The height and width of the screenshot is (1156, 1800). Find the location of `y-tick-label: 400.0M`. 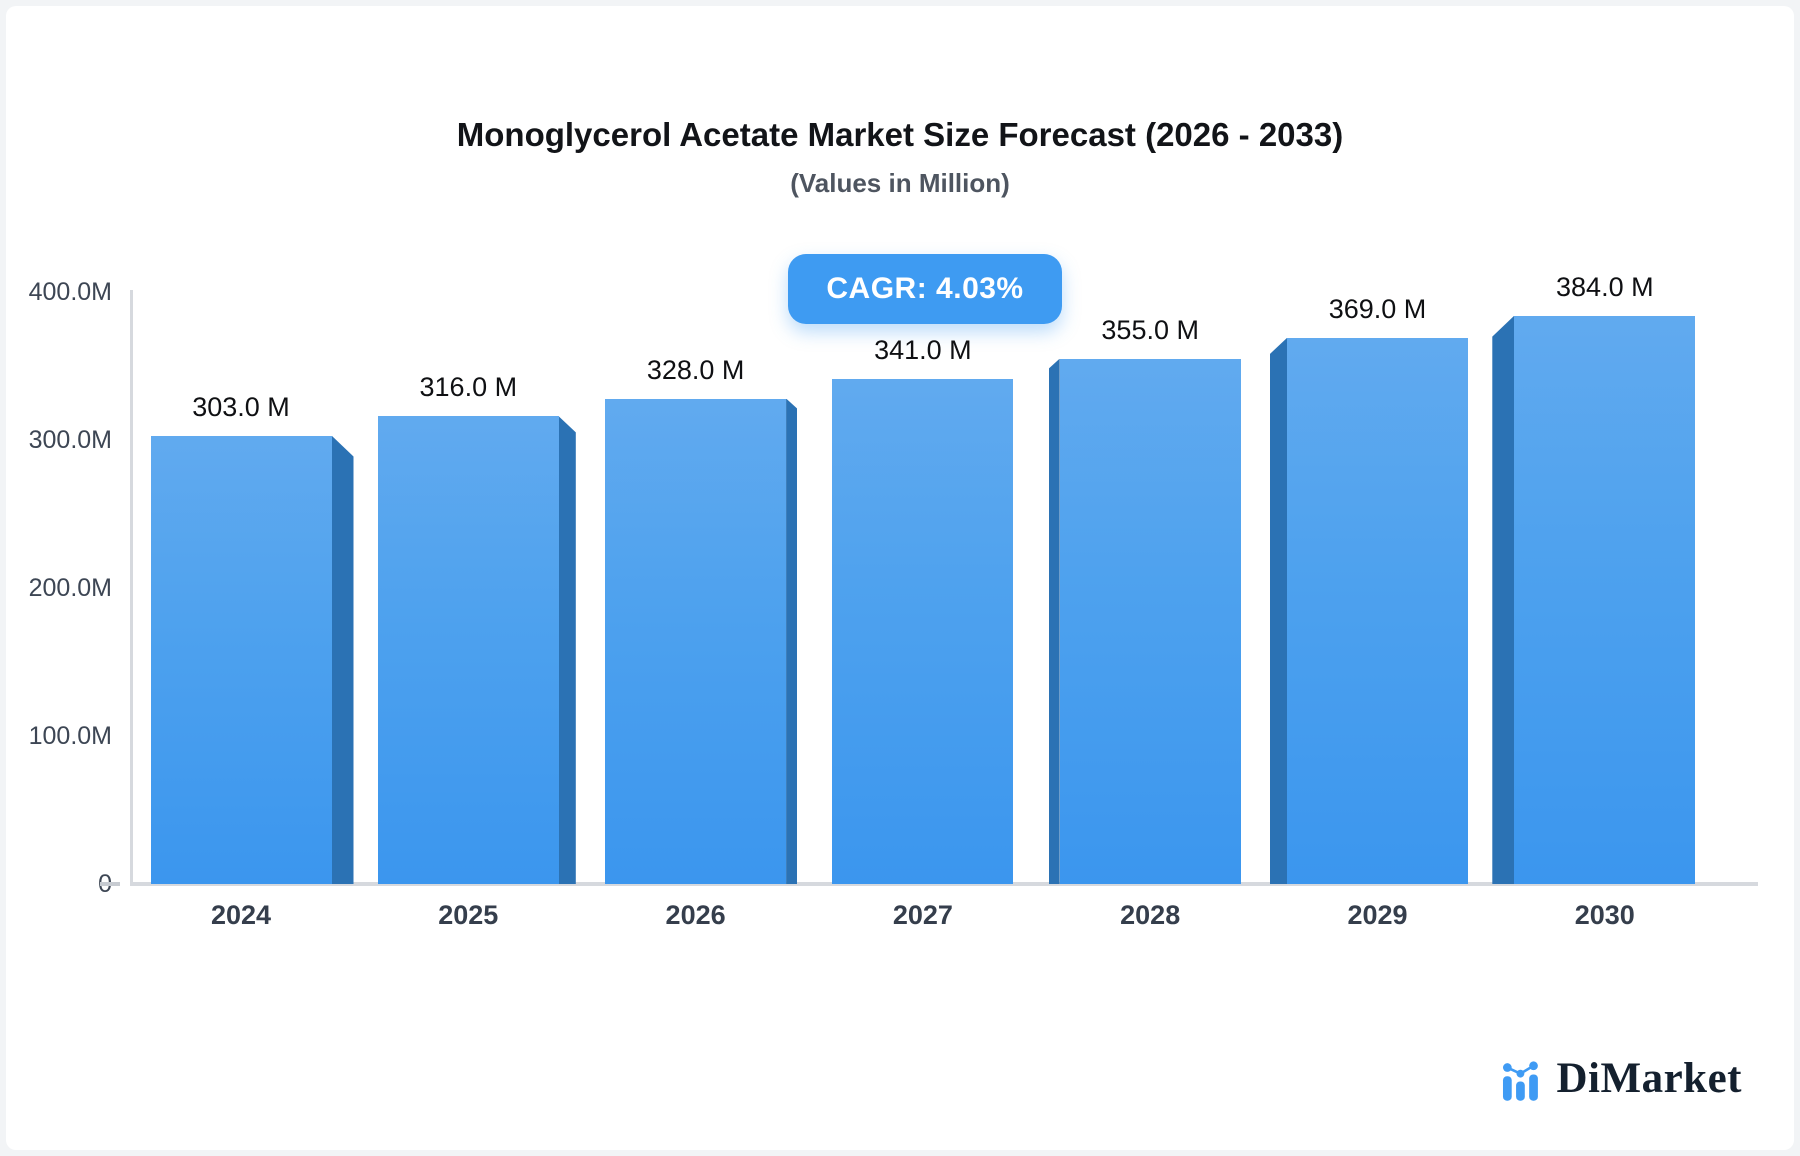

y-tick-label: 400.0M is located at coordinates (70, 292).